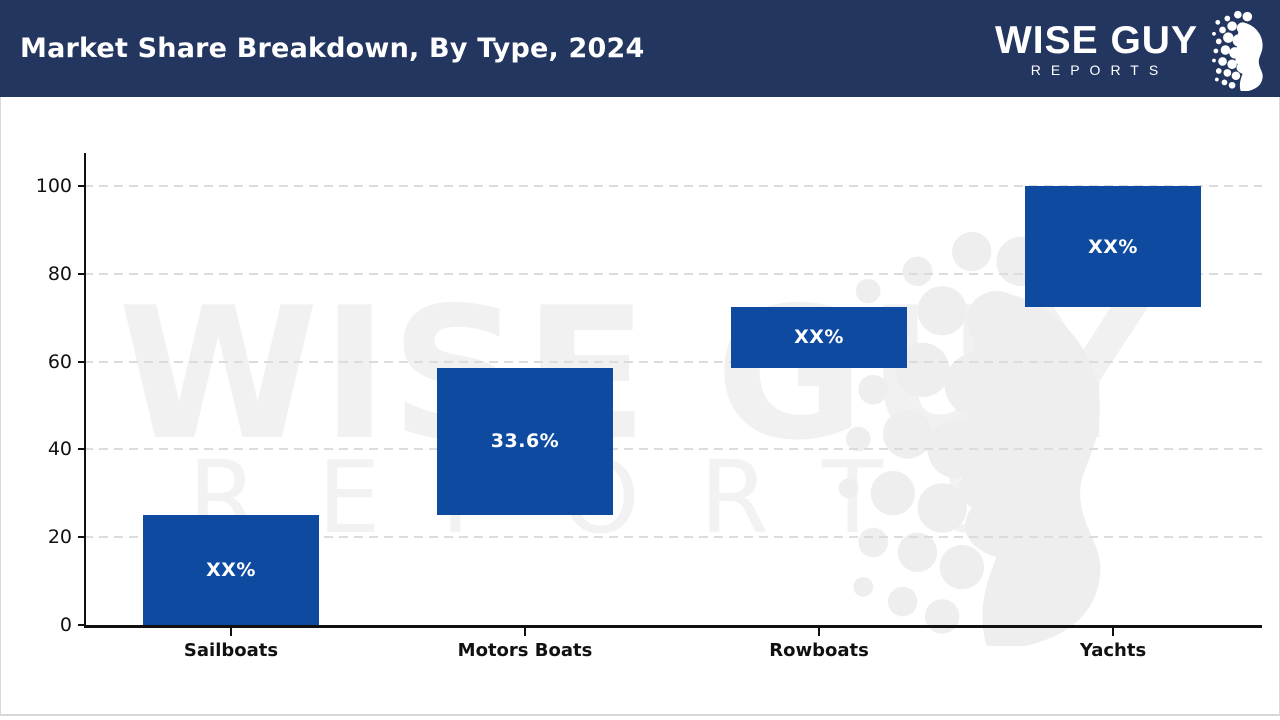 The image size is (1280, 720). Describe the element at coordinates (53, 186) in the screenshot. I see `y-tick-label-100: 100` at that location.